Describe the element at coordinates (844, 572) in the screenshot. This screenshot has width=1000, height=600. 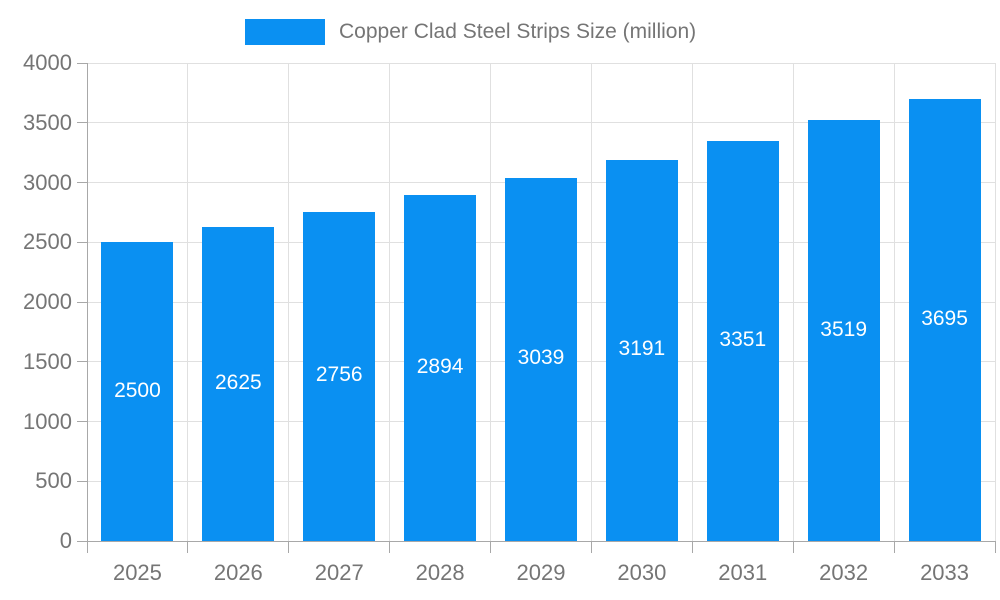
I see `x-axis-tick-label: 2032` at that location.